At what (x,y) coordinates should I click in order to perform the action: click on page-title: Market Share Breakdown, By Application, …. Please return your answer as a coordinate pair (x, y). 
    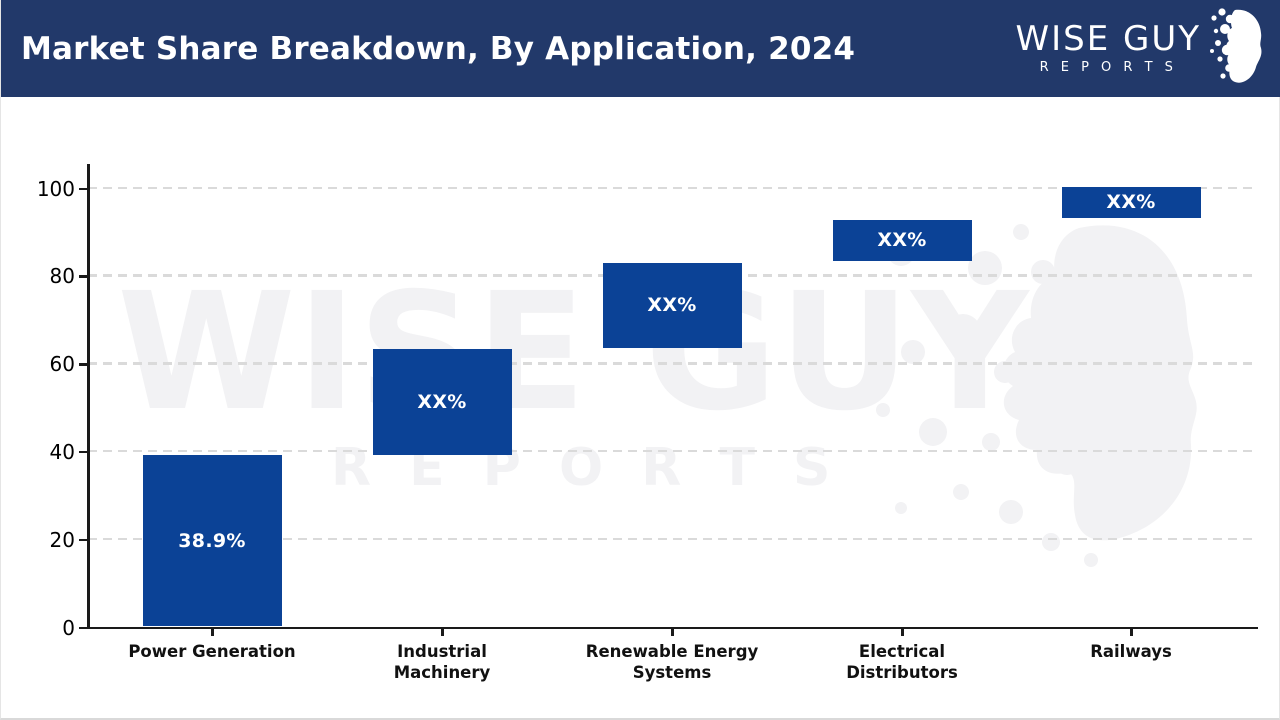
    Looking at the image, I should click on (438, 48).